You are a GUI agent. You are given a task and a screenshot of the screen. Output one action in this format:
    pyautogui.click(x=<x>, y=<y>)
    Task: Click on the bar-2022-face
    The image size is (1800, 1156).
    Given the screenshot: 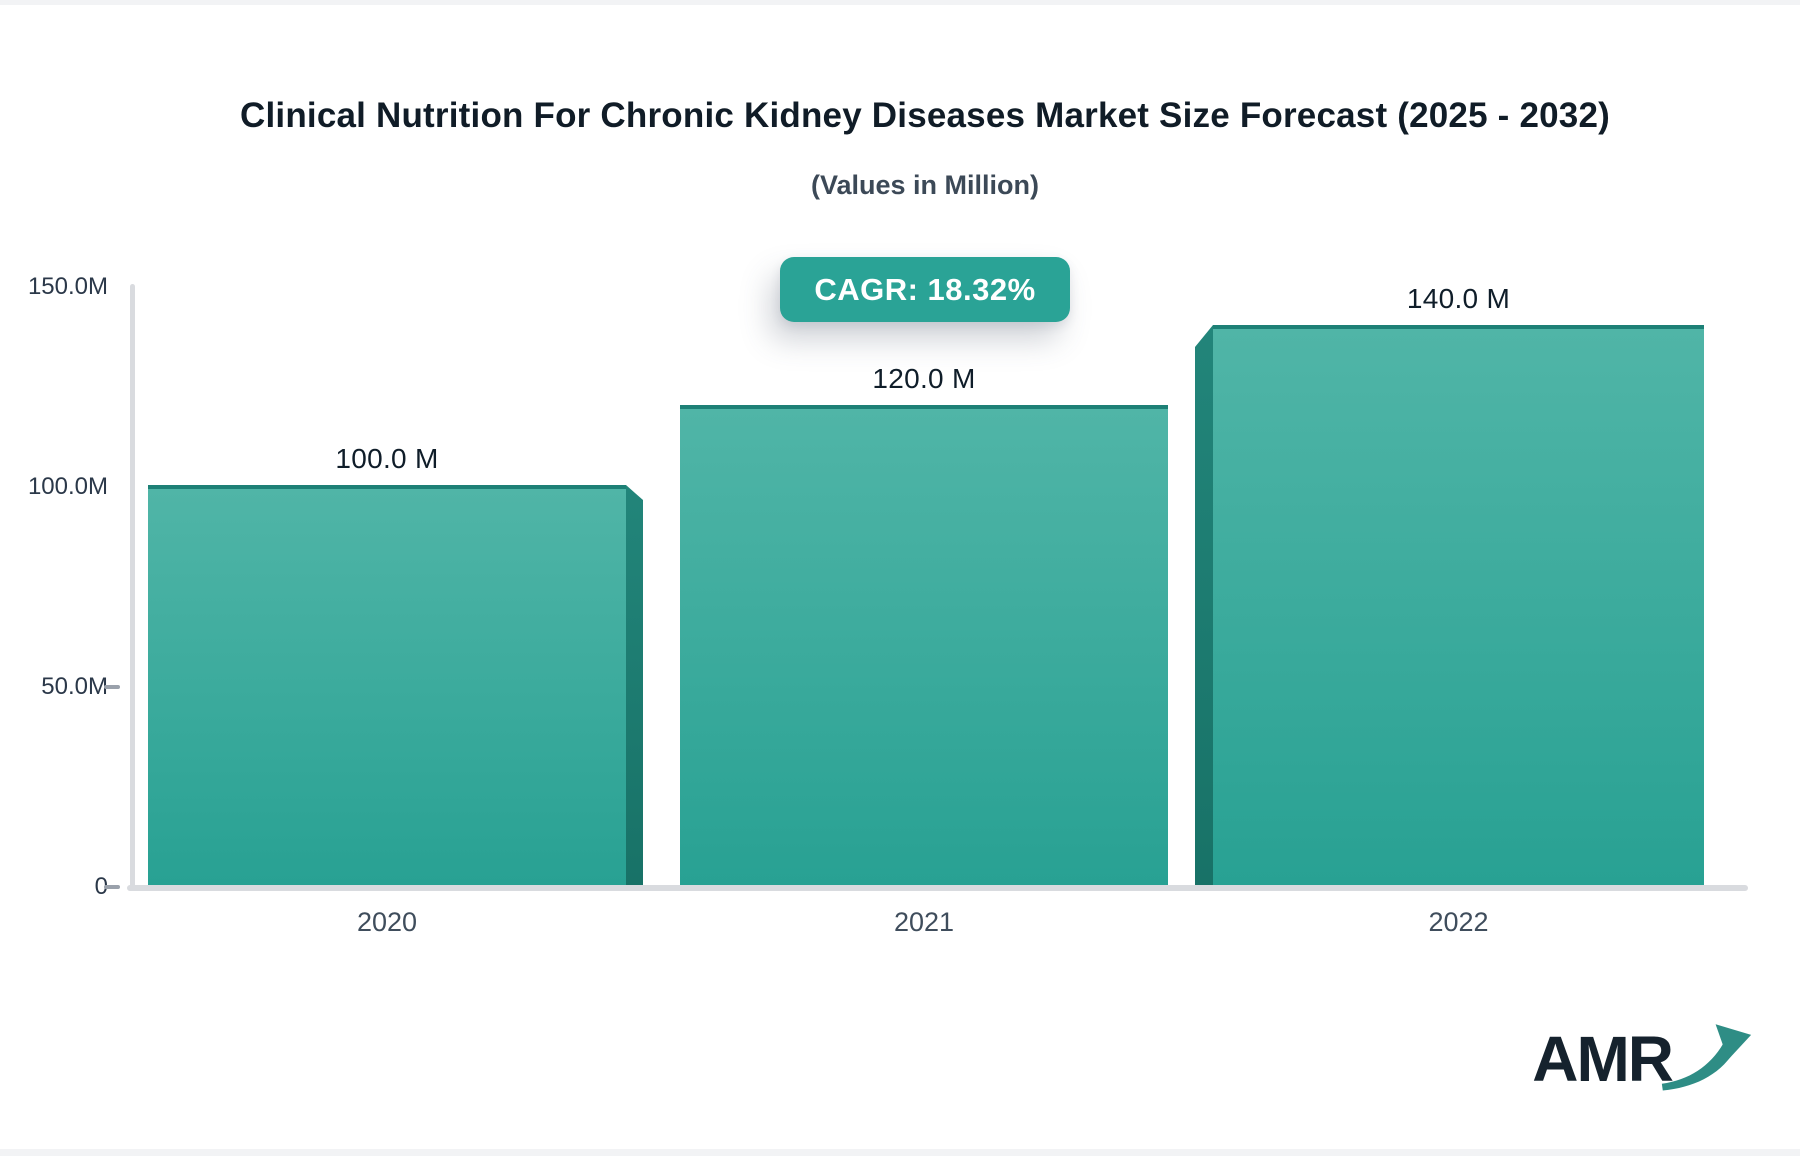 What is the action you would take?
    pyautogui.click(x=1458, y=605)
    